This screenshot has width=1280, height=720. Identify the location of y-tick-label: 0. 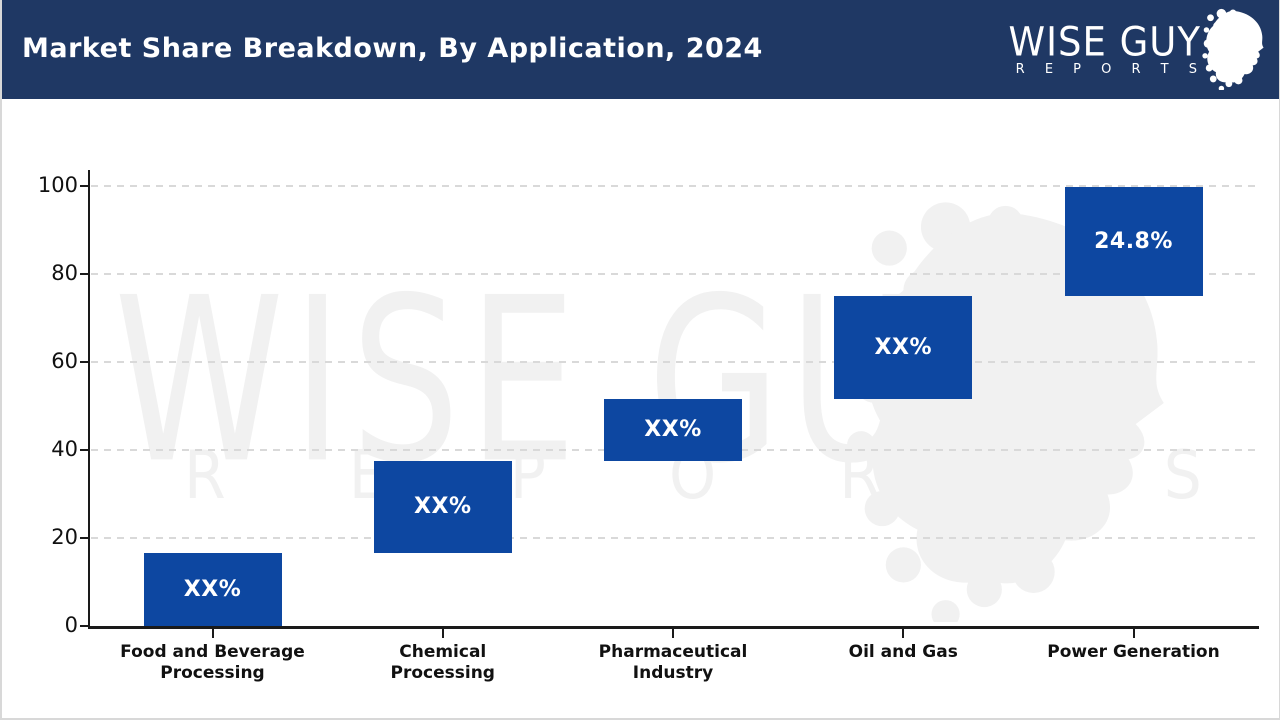
(71, 625).